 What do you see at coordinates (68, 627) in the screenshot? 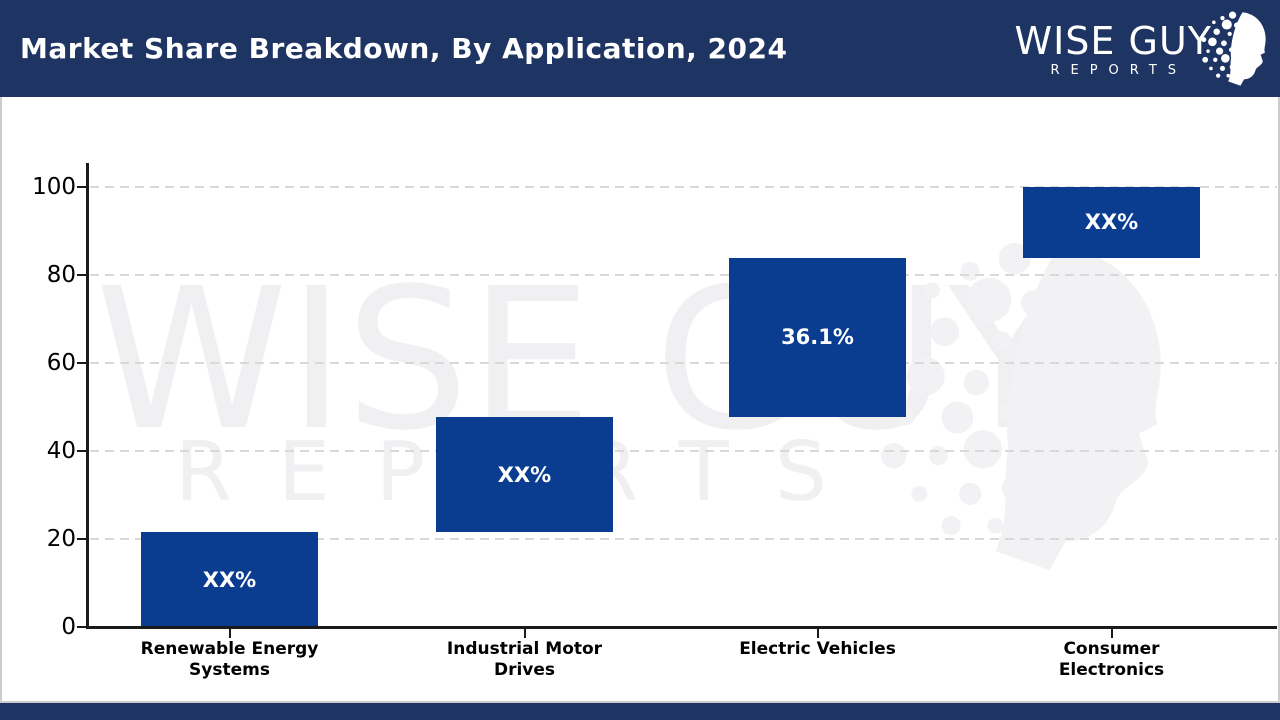
I see `y-tick-label-0: 0` at bounding box center [68, 627].